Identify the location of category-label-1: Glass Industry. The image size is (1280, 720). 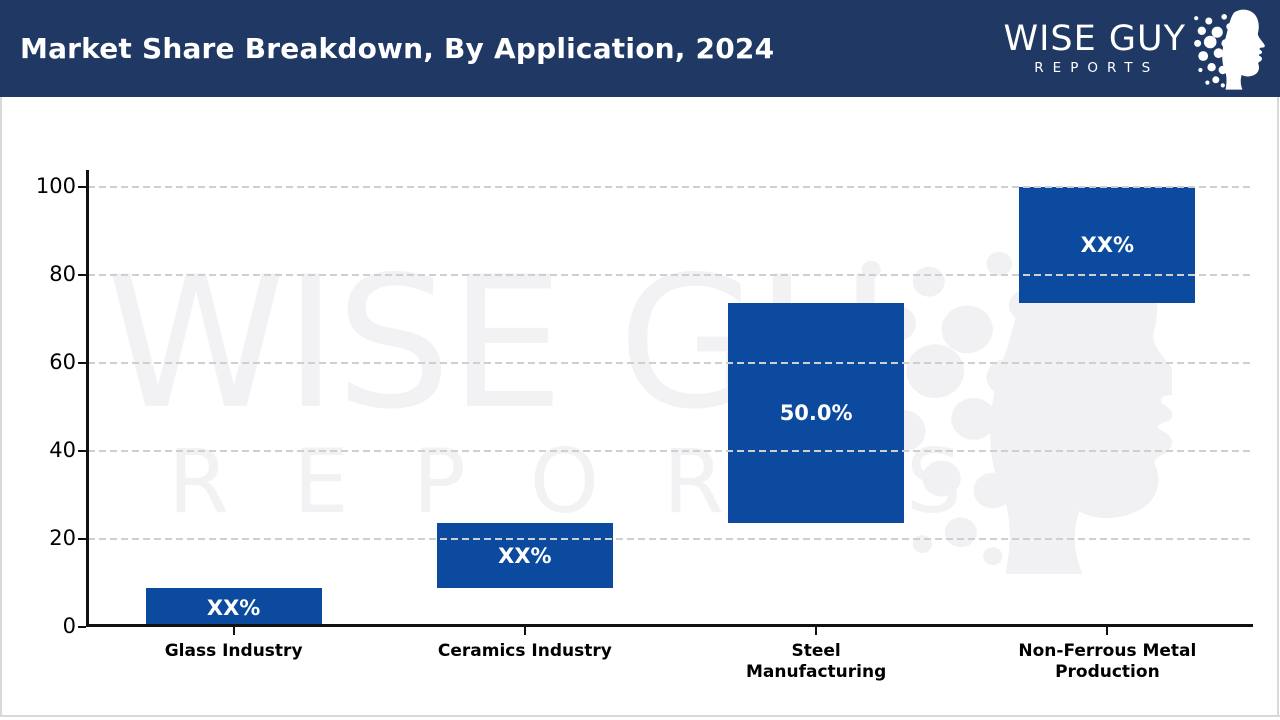
(233, 651).